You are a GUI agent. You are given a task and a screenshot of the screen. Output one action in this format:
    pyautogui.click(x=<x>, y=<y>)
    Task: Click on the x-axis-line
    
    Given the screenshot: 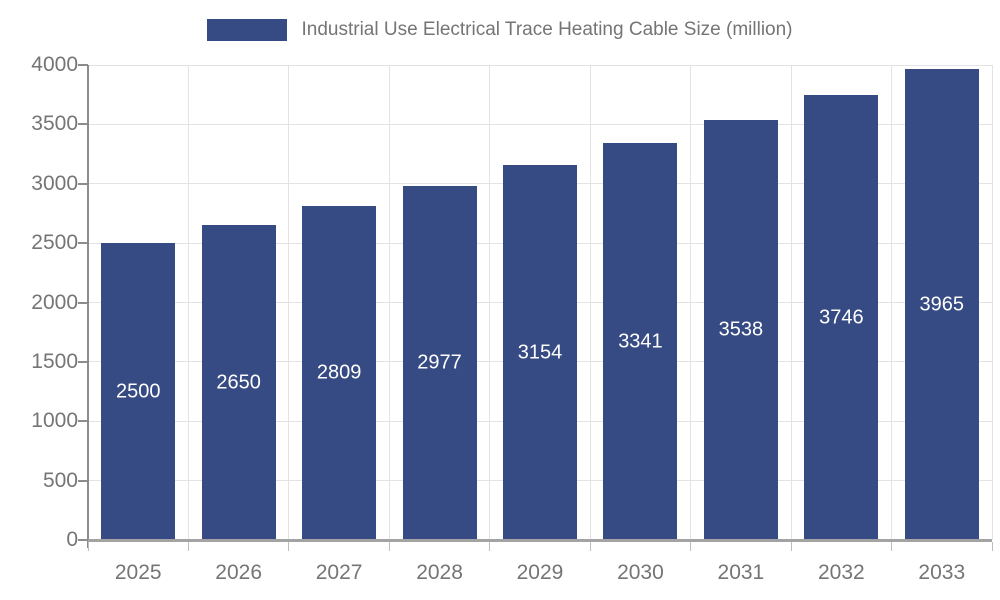 What is the action you would take?
    pyautogui.click(x=540, y=540)
    